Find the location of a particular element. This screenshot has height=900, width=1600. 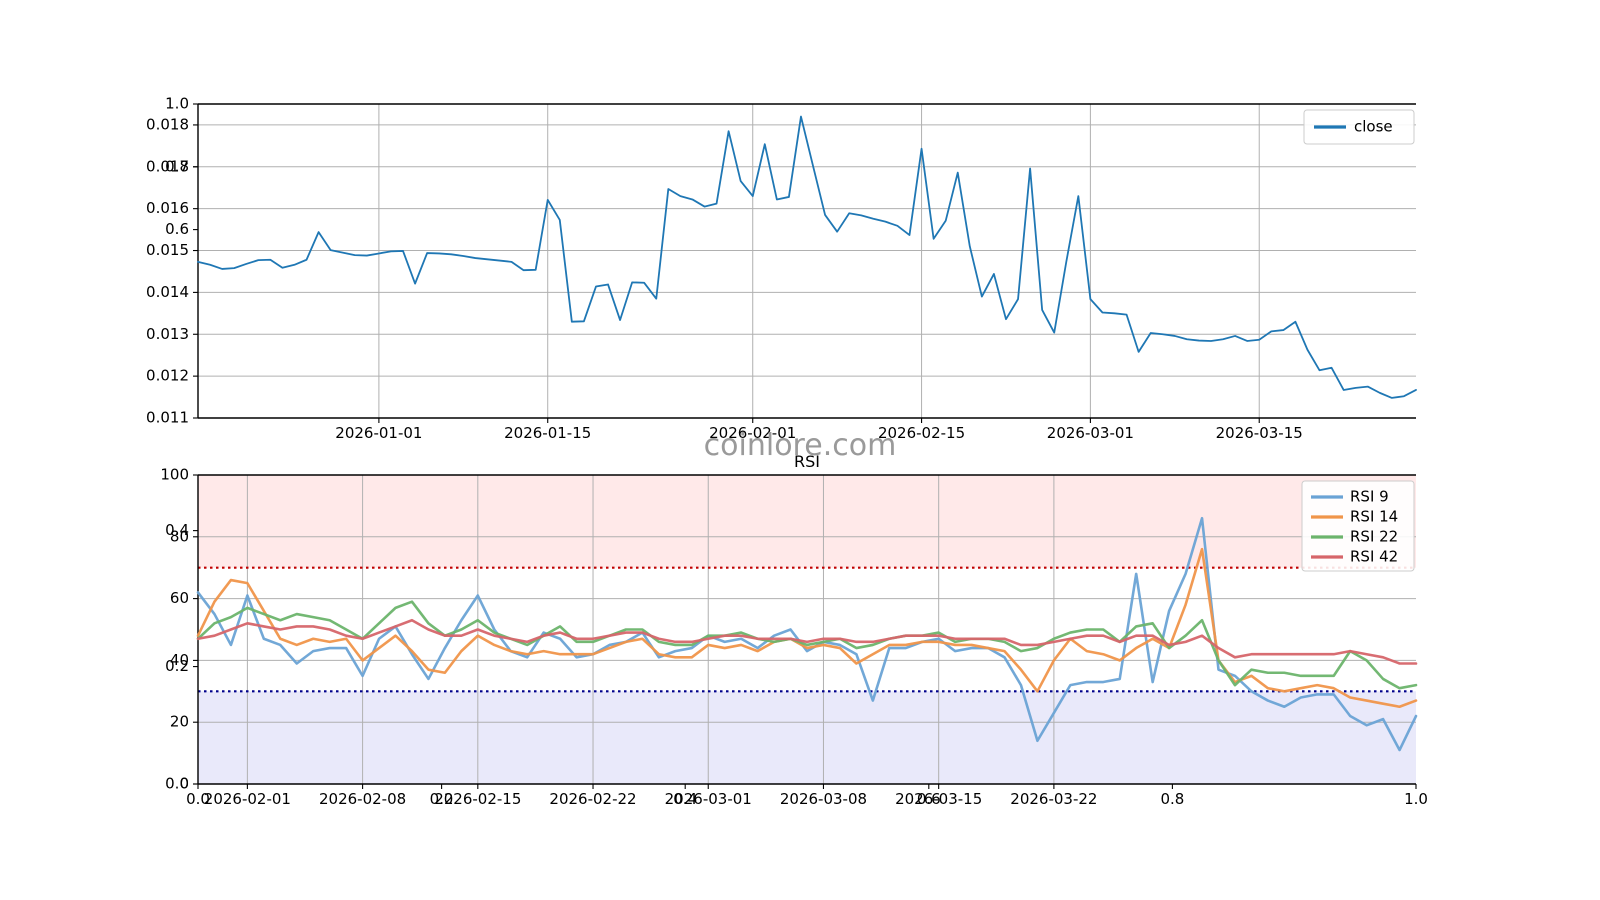

price-ytick-label: 0.018 is located at coordinates (167, 124).